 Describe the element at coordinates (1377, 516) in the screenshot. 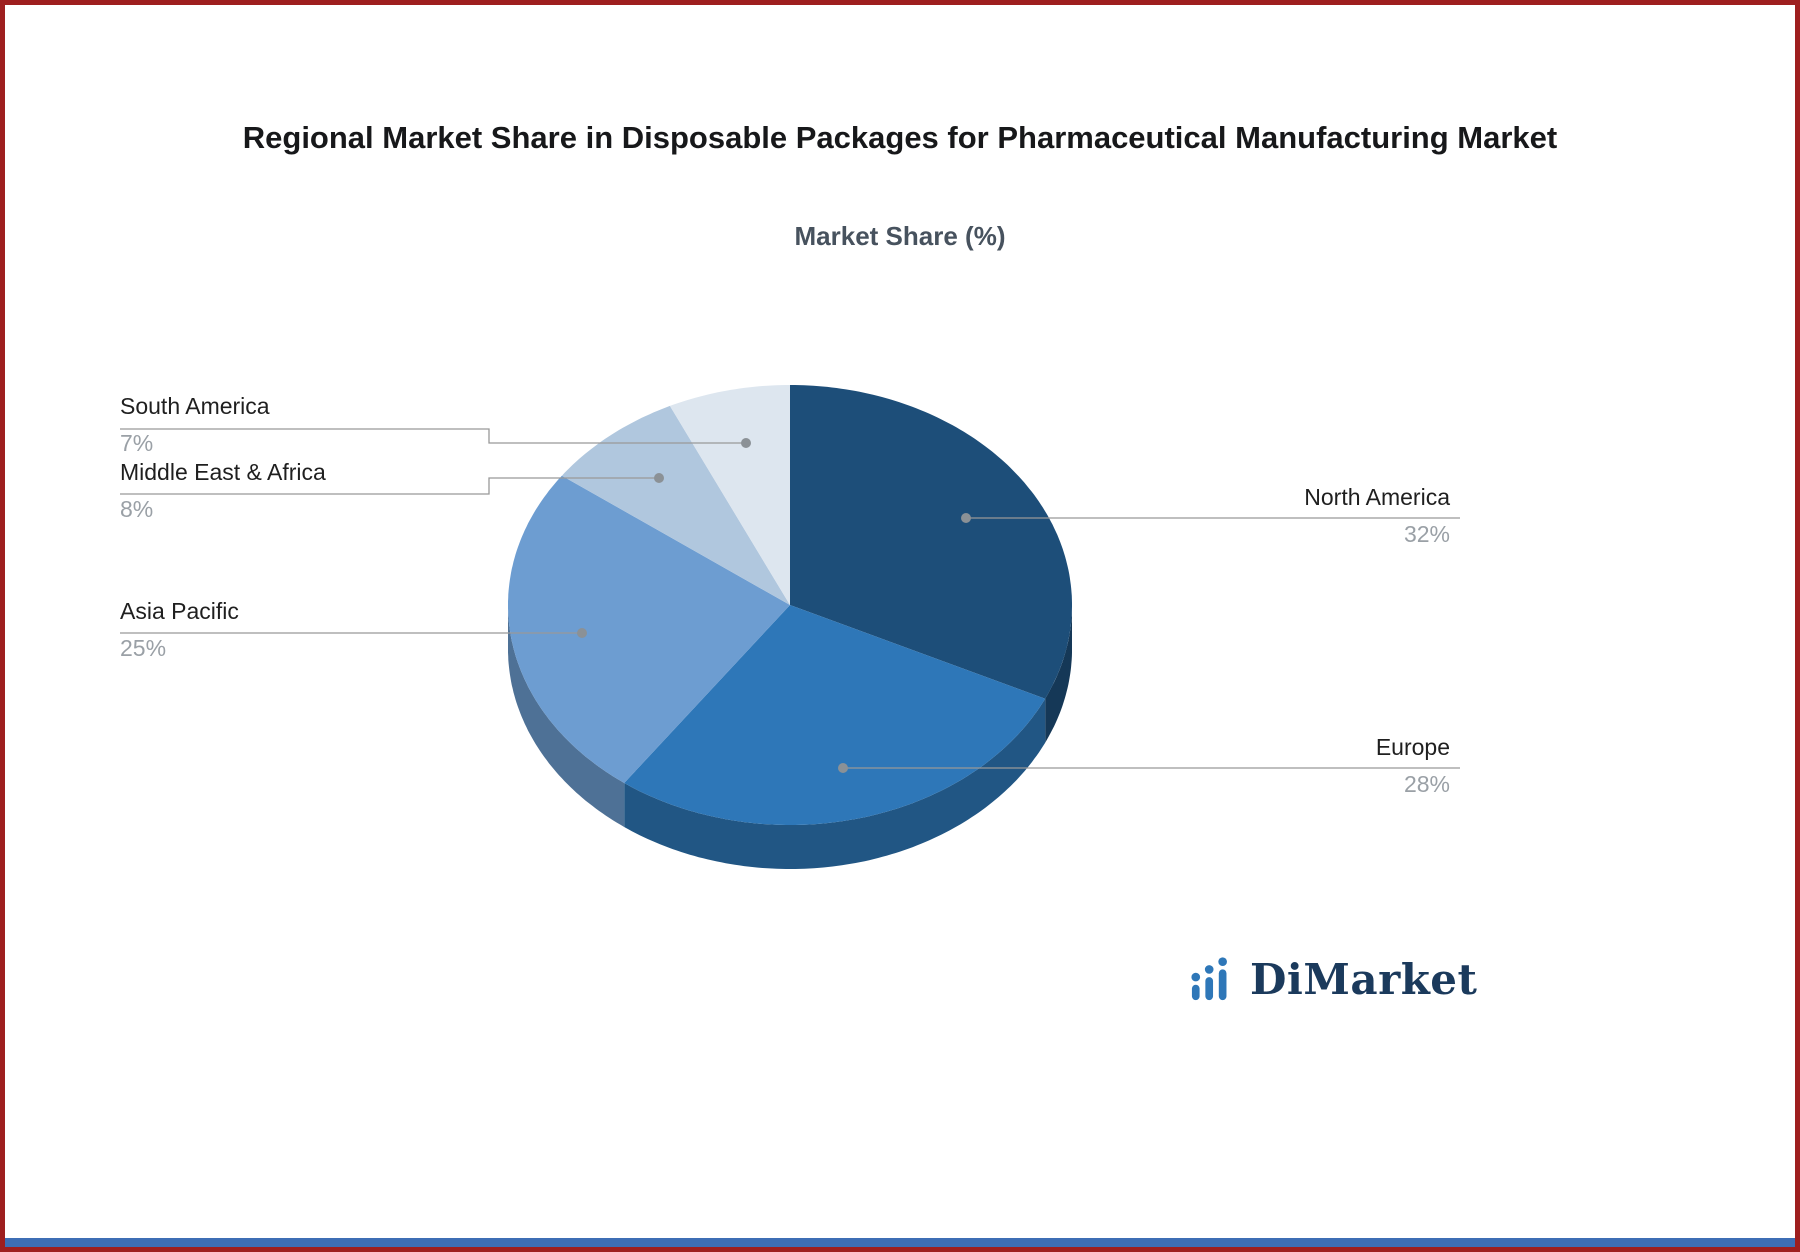

I see `callout-north-america: North America 32%` at that location.